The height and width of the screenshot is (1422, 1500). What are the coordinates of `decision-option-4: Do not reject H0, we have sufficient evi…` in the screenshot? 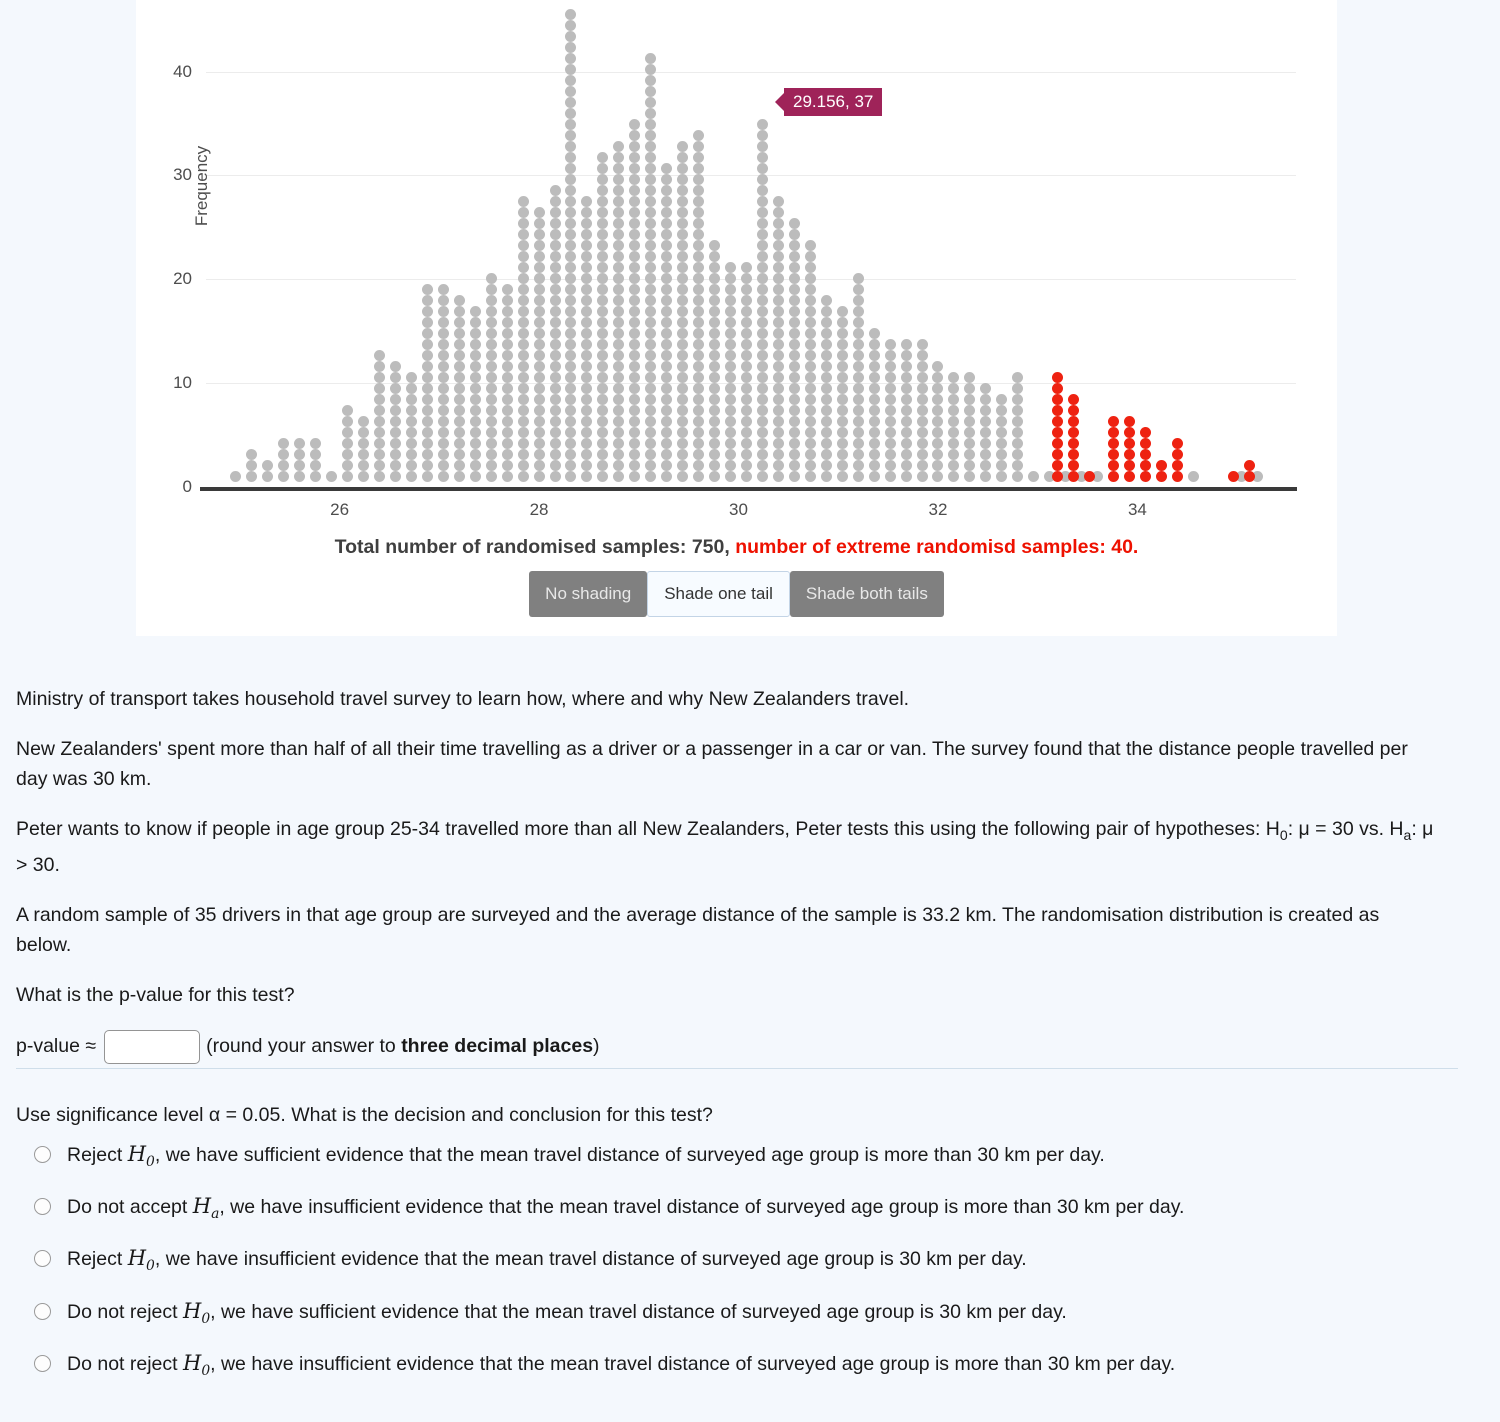 It's located at (746, 1315).